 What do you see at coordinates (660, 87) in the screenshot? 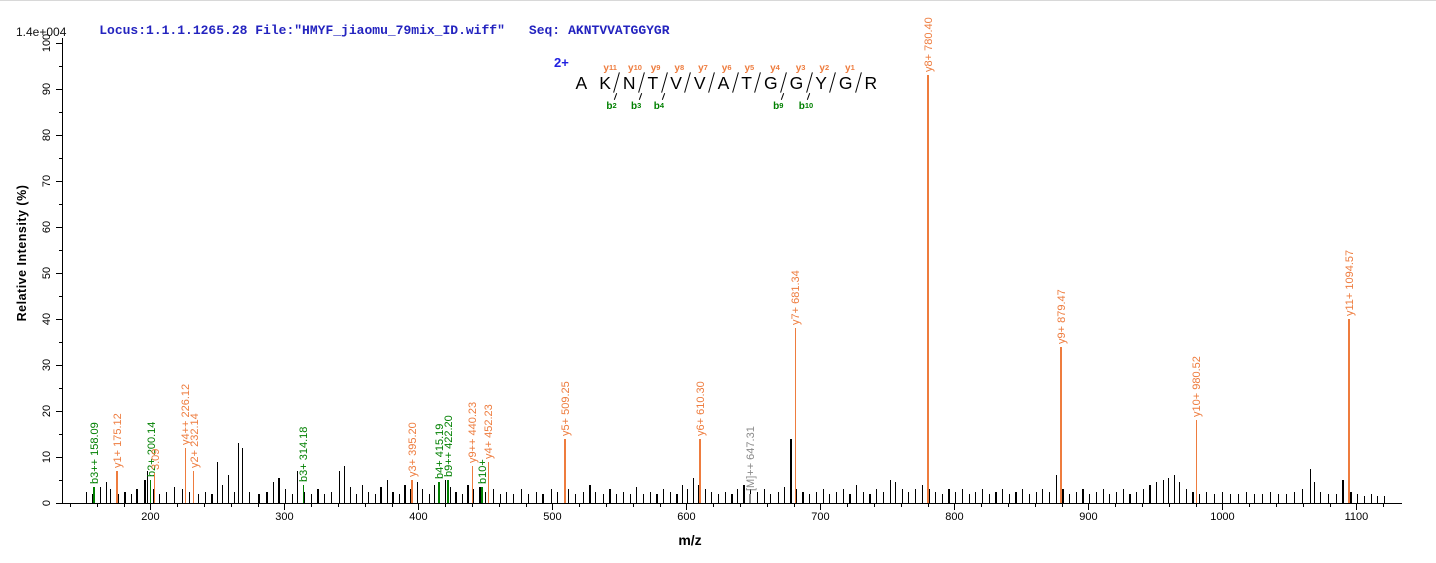
I see `cleavage-gap: y9 b4` at bounding box center [660, 87].